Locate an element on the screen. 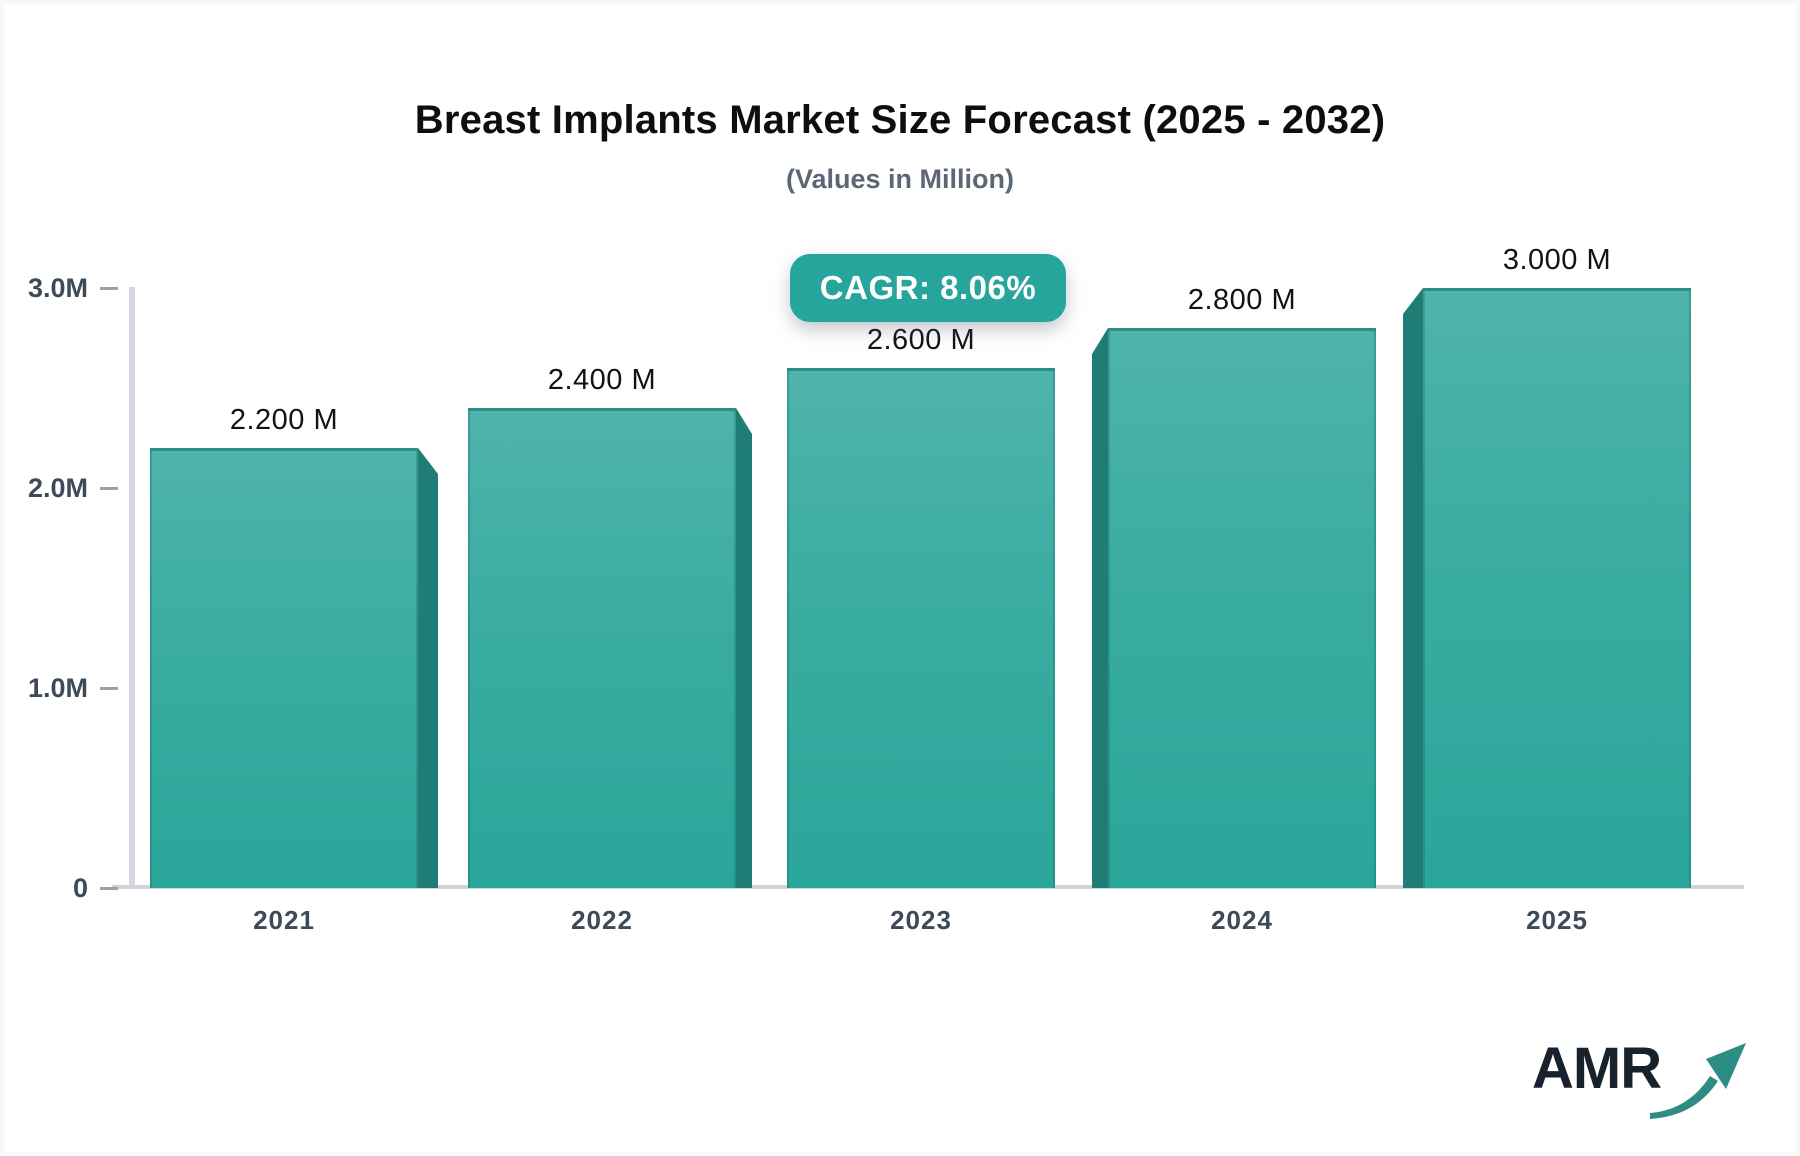 Image resolution: width=1800 pixels, height=1156 pixels. x-axis-label-2021: 2021 is located at coordinates (284, 920).